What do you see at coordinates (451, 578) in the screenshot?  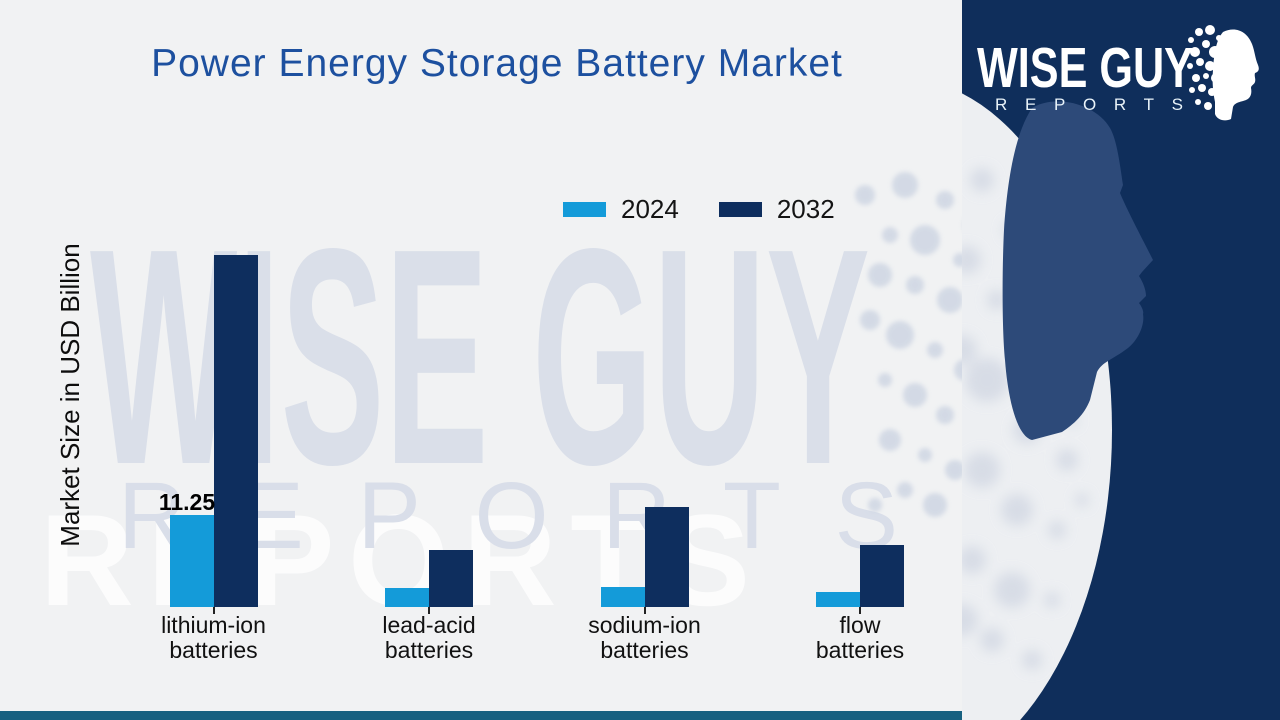 I see `bar-2032-lead-acid` at bounding box center [451, 578].